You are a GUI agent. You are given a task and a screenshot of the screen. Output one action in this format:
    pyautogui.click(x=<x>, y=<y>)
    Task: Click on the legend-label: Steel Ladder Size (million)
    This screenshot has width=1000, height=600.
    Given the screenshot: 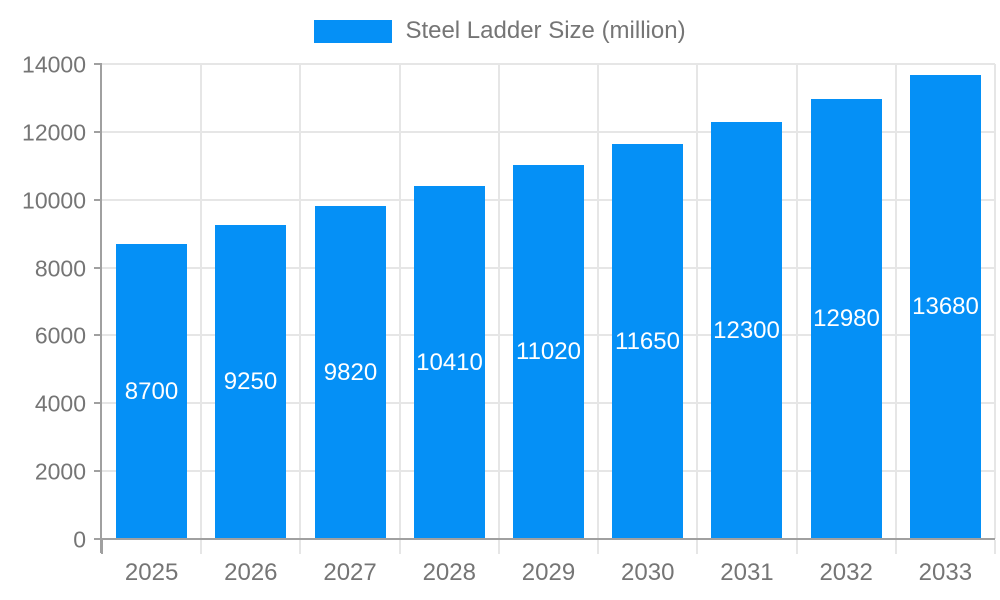 What is the action you would take?
    pyautogui.click(x=545, y=30)
    